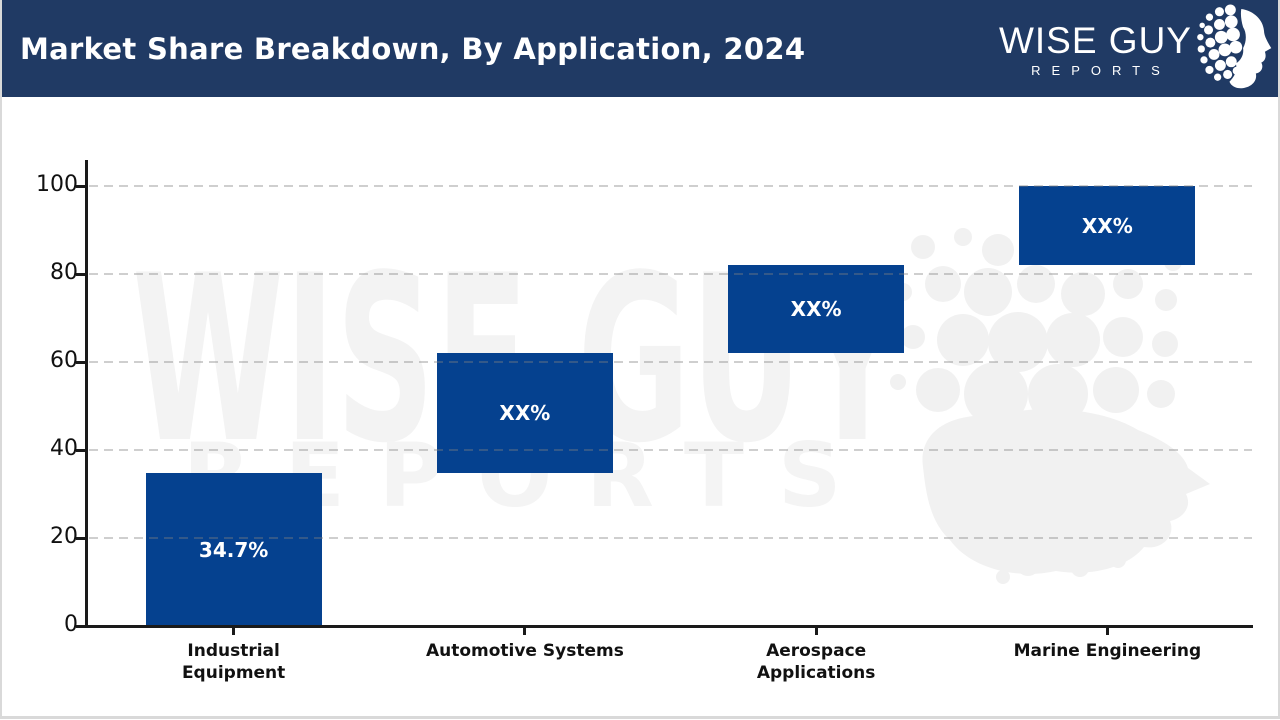 Image resolution: width=1280 pixels, height=720 pixels. What do you see at coordinates (525, 631) in the screenshot?
I see `x-tick-automotive-systems` at bounding box center [525, 631].